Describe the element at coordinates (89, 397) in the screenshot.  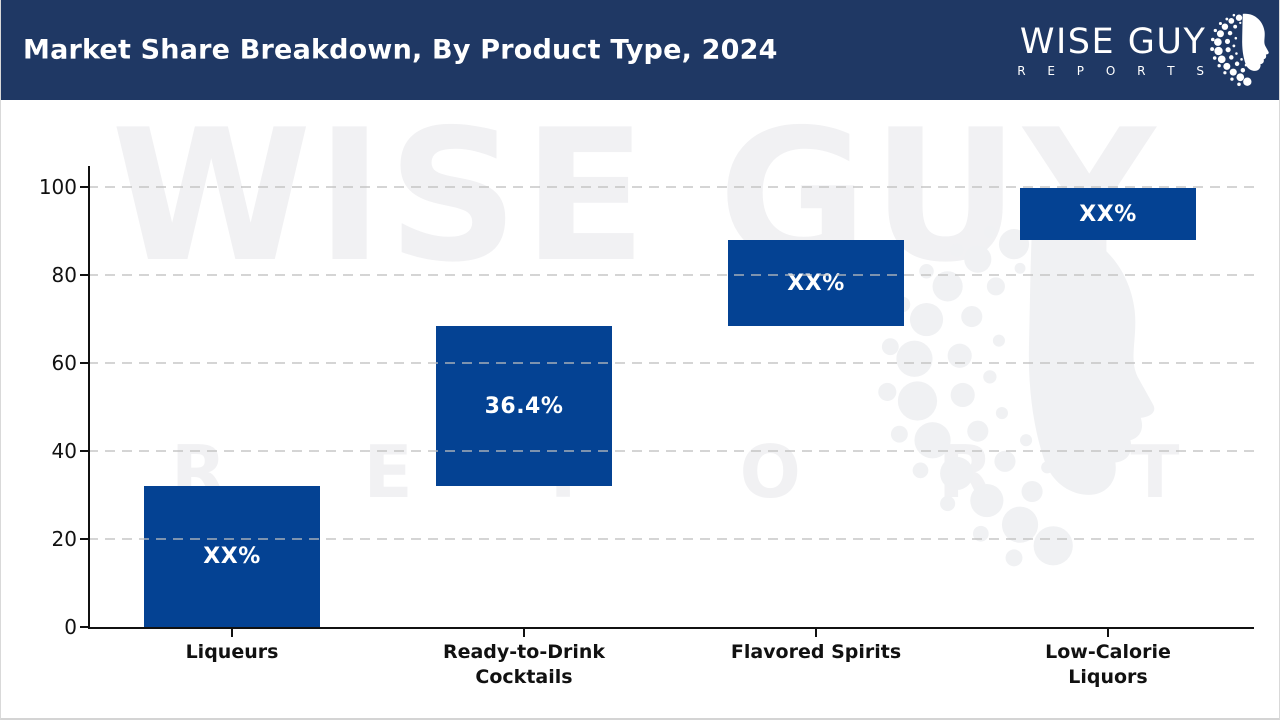
I see `y-axis-line` at that location.